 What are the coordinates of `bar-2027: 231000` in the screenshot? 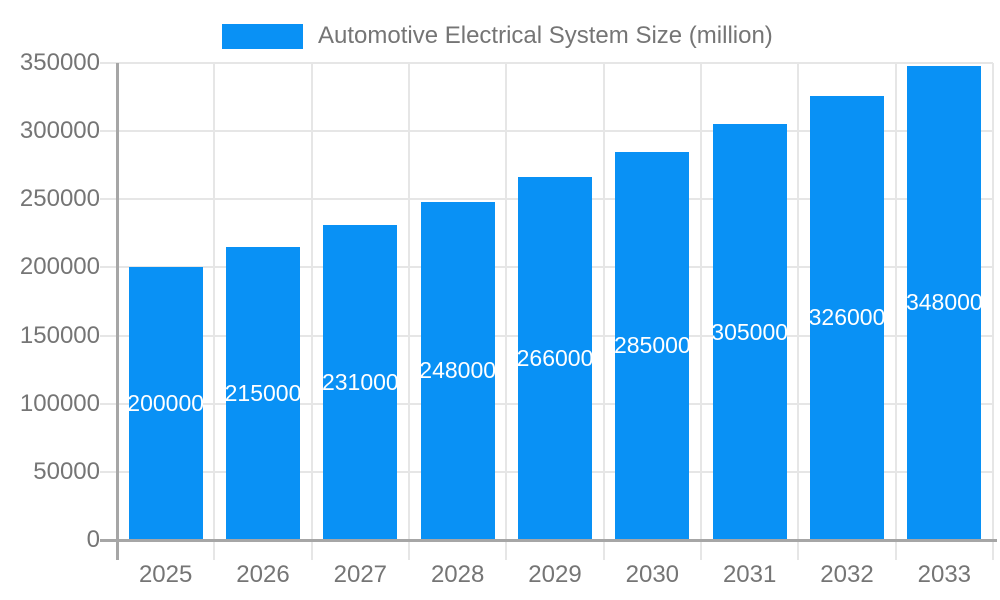 It's located at (360, 382).